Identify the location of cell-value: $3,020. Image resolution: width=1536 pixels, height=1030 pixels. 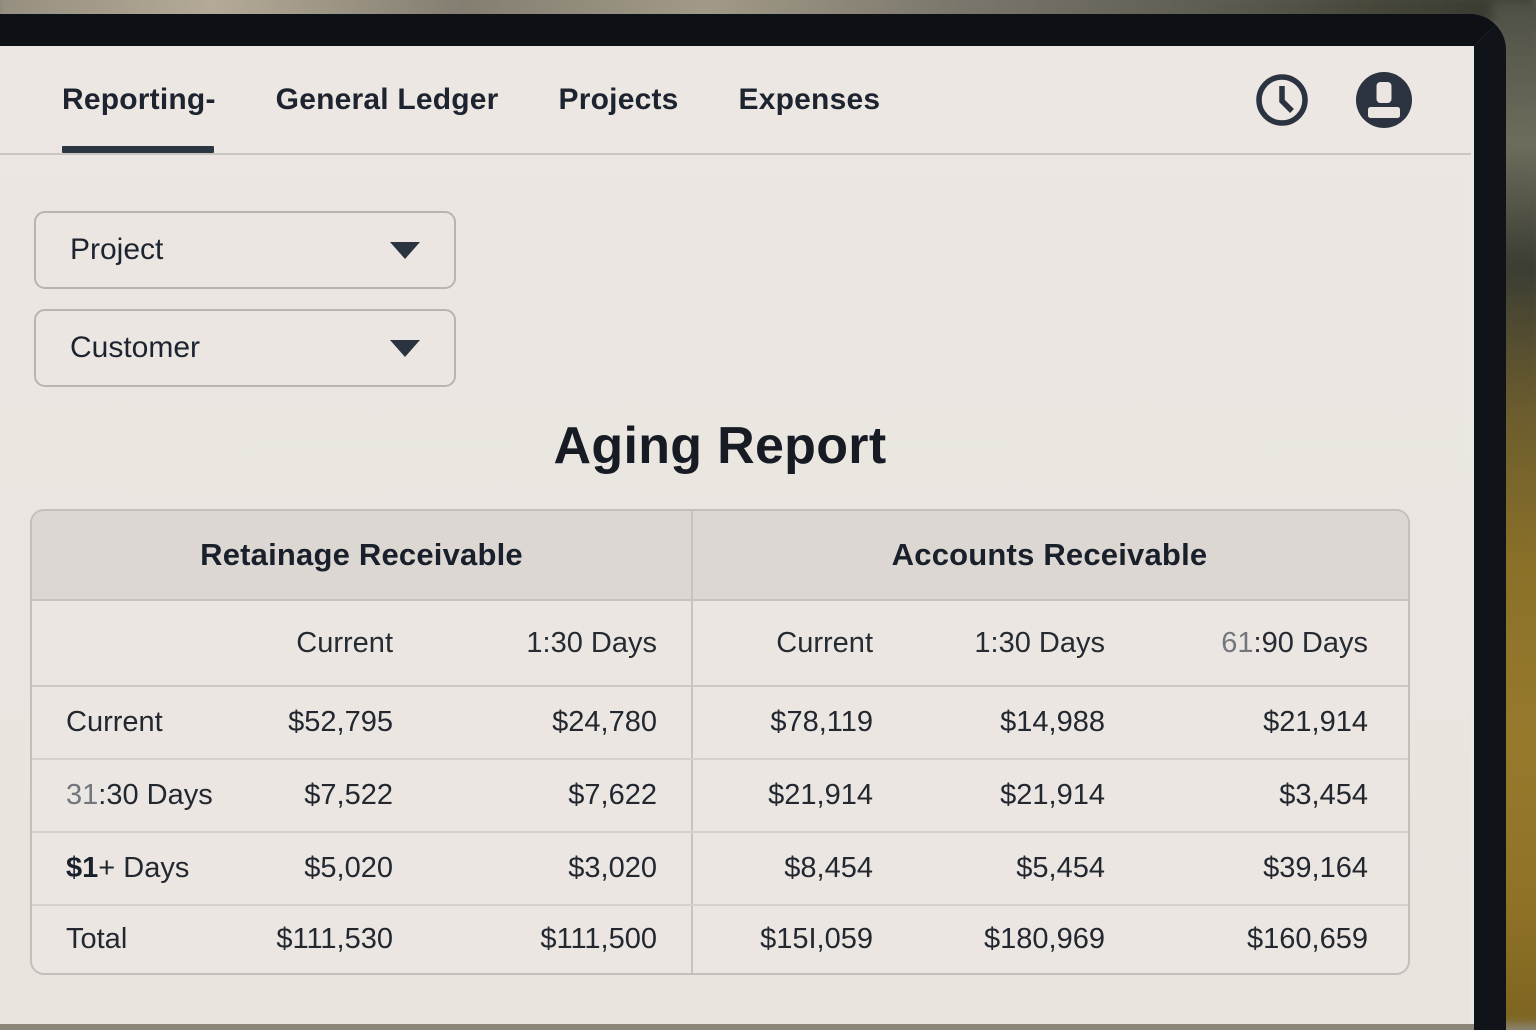
(558, 868).